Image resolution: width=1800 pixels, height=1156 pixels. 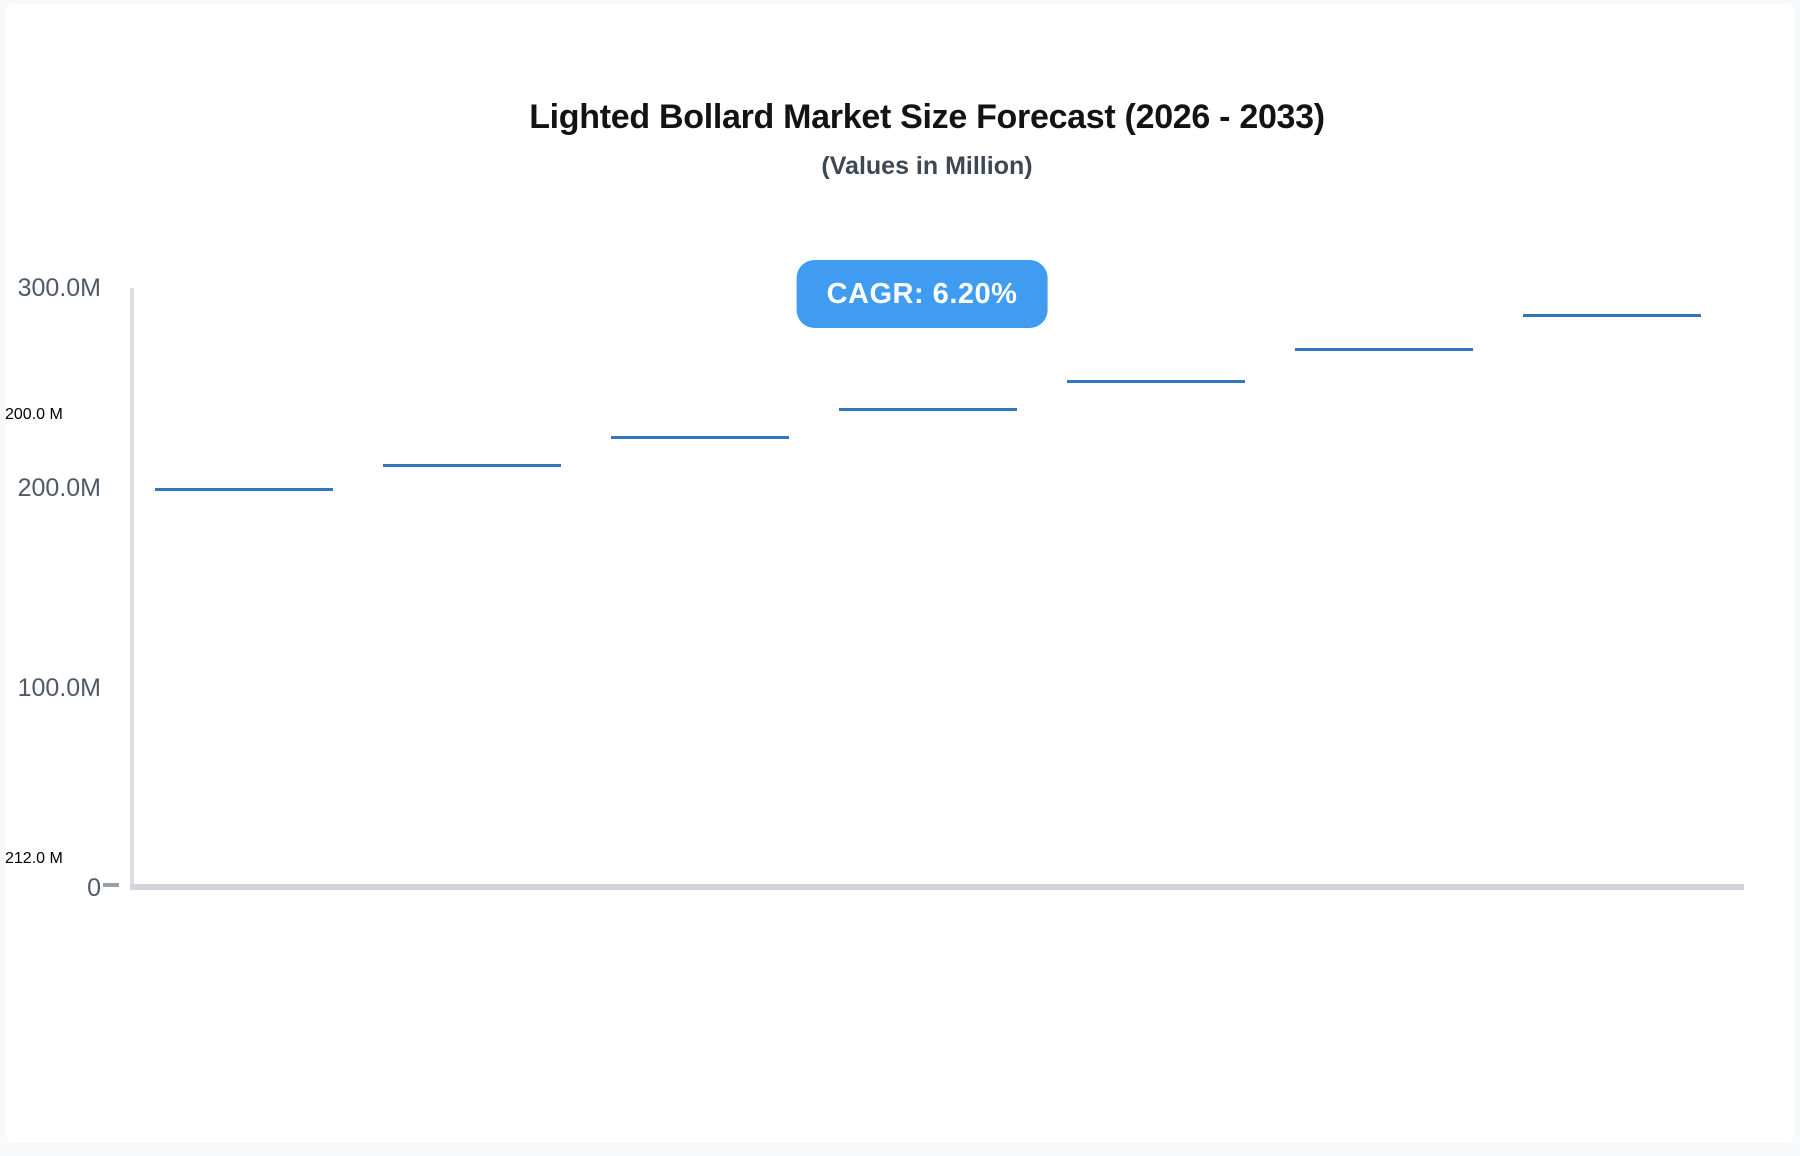 What do you see at coordinates (59, 688) in the screenshot?
I see `y-axis-tick-label: 100.0M` at bounding box center [59, 688].